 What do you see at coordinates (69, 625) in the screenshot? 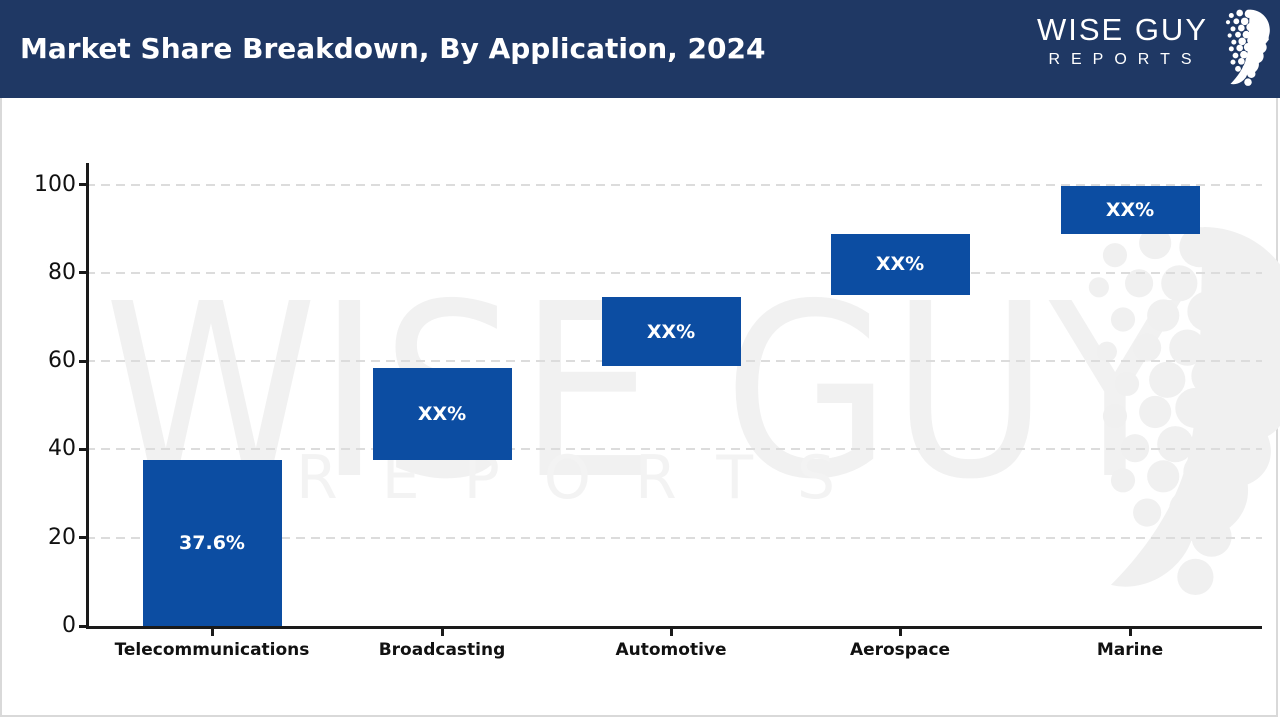
I see `y-tick-label: 0` at bounding box center [69, 625].